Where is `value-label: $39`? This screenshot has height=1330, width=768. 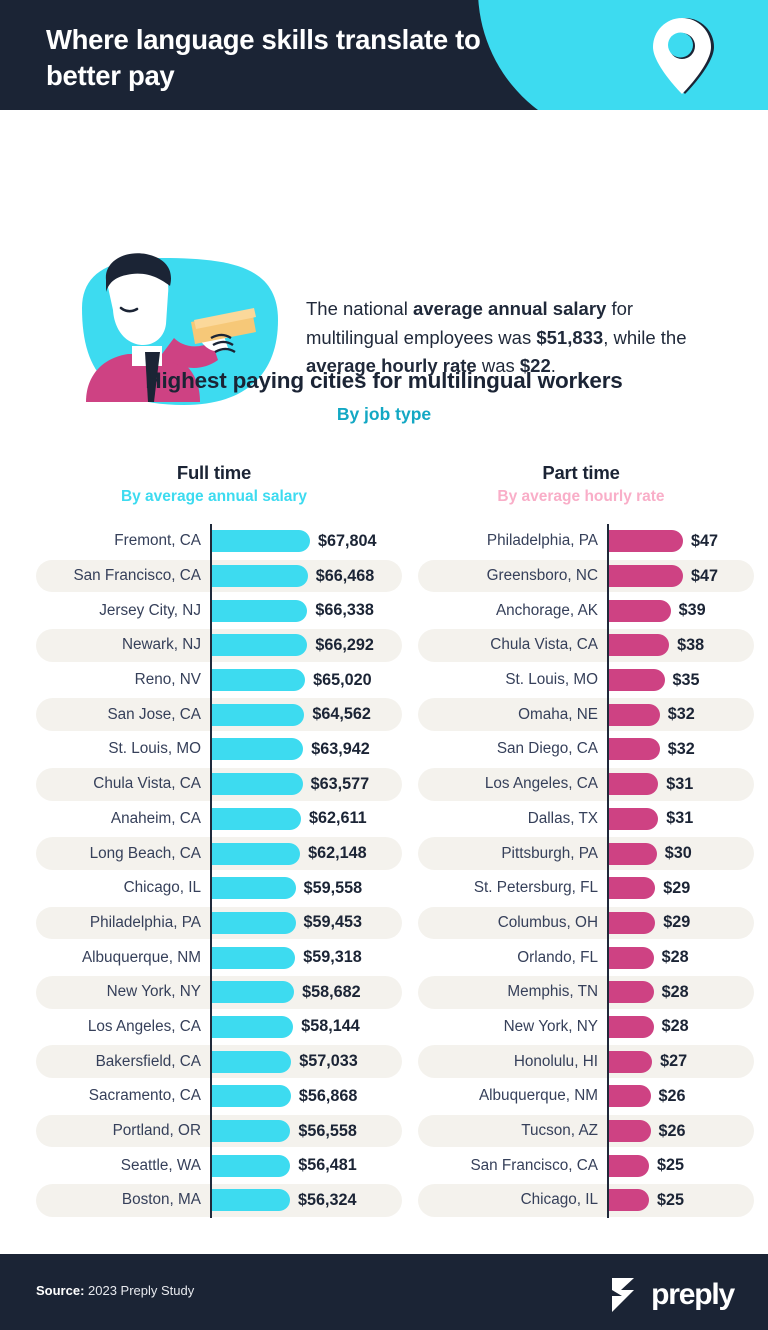
value-label: $39 is located at coordinates (692, 610).